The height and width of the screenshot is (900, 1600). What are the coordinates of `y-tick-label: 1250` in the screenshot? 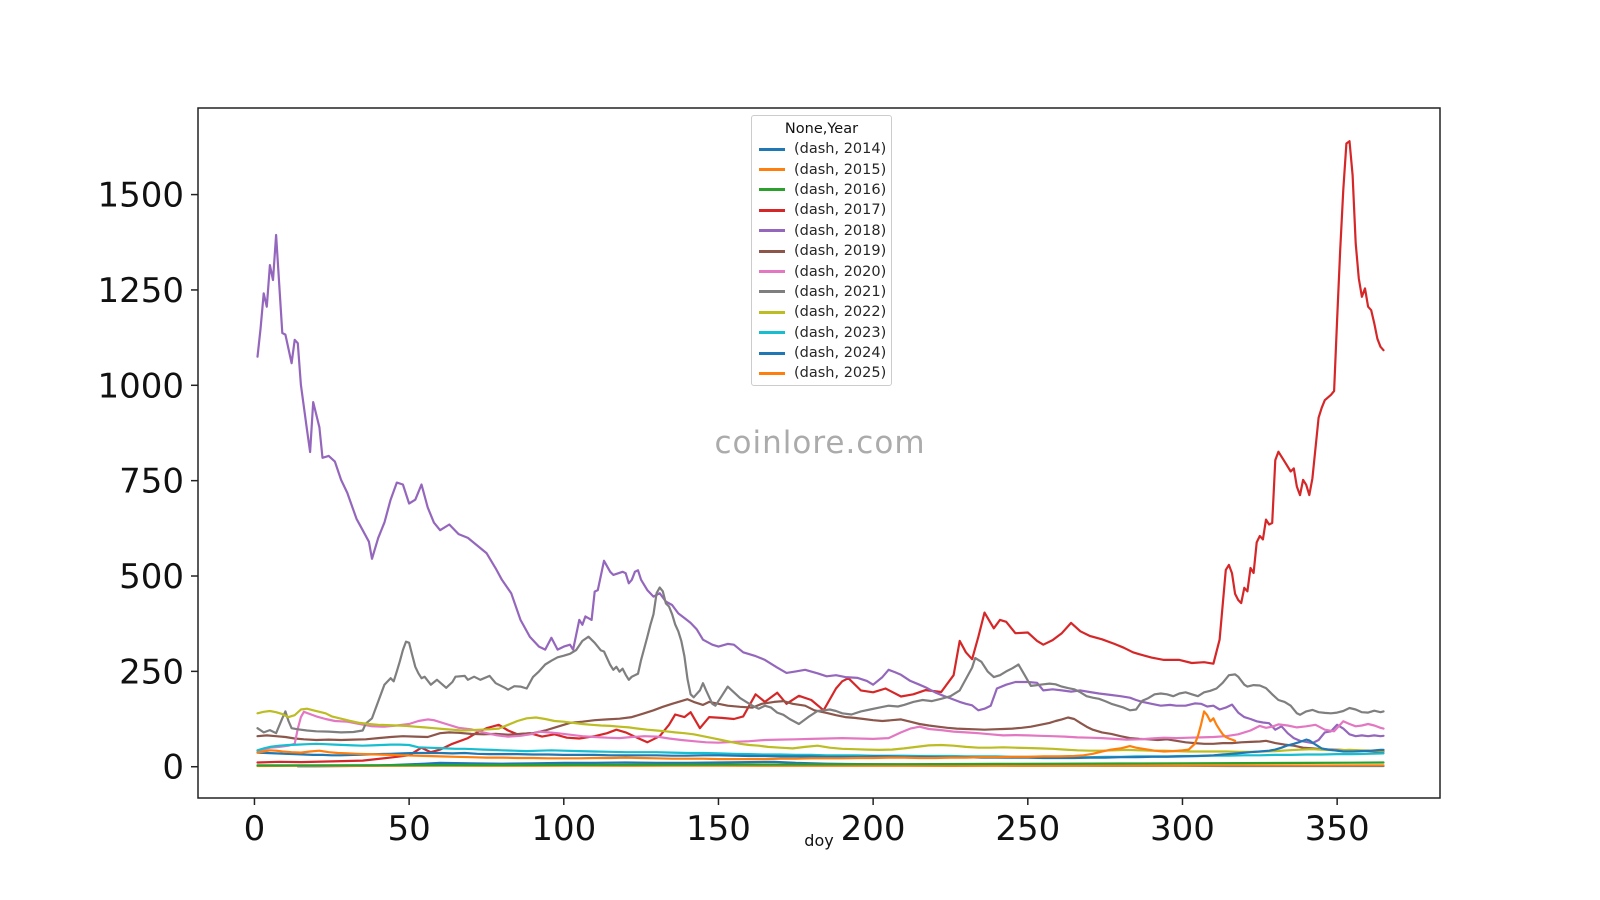 It's located at (140, 291).